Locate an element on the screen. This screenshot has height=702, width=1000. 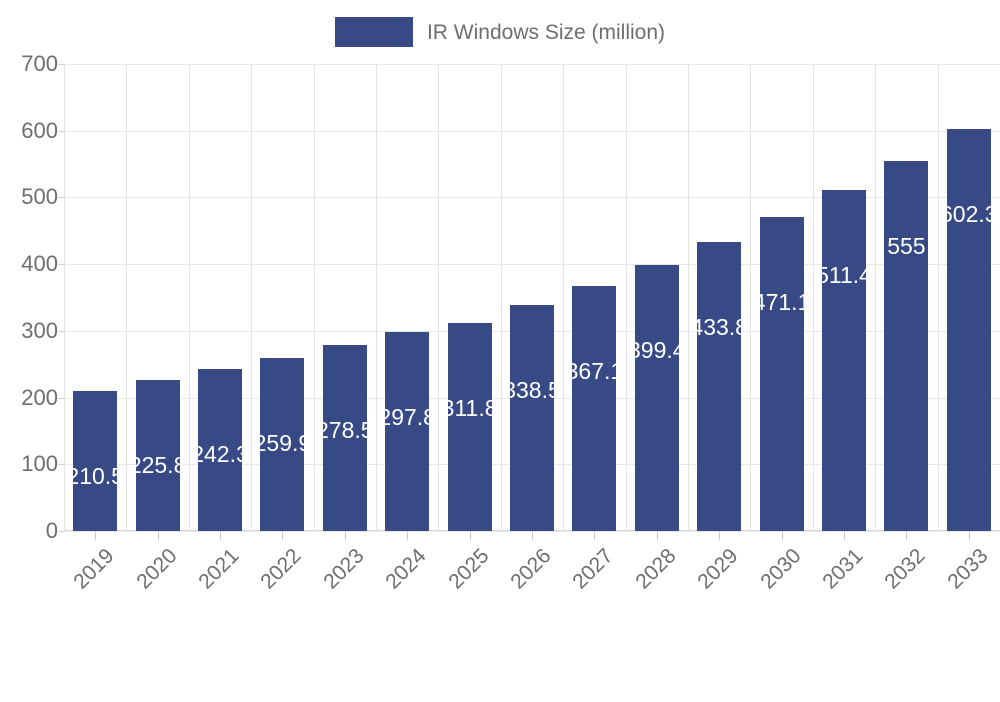
bar: 242.3 is located at coordinates (220, 450).